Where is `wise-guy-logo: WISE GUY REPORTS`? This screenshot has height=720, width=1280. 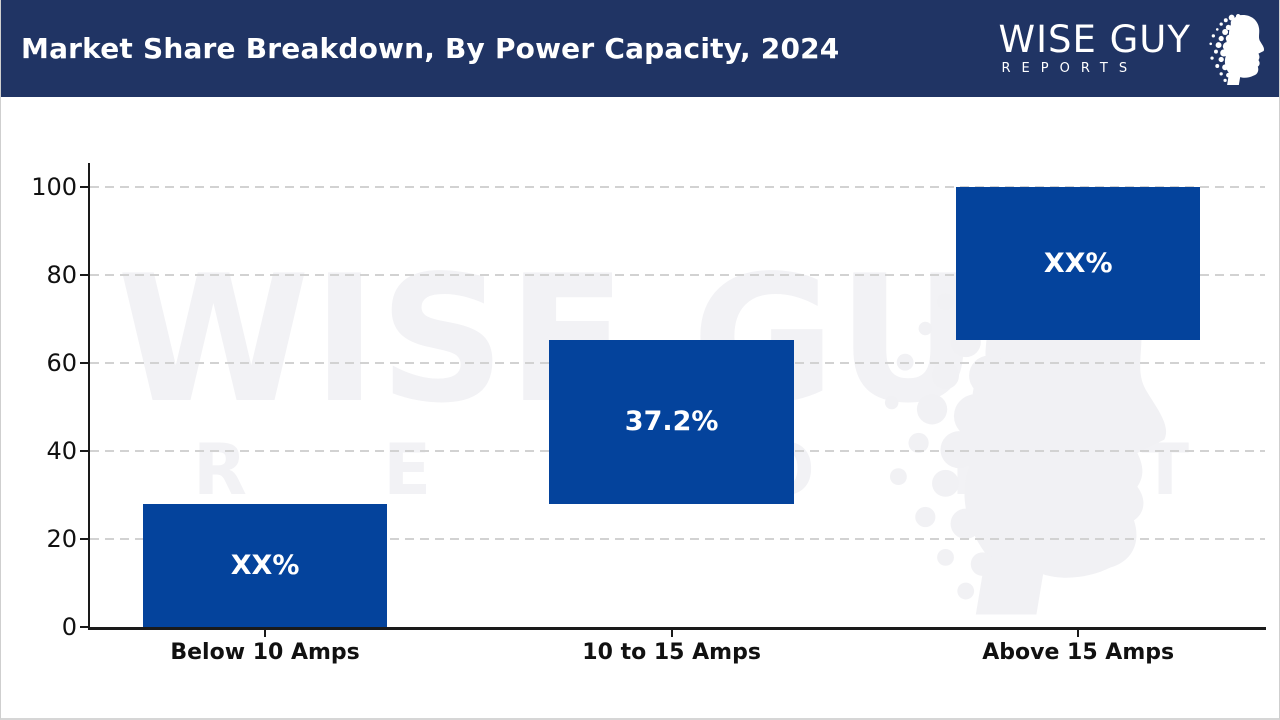
wise-guy-logo: WISE GUY REPORTS is located at coordinates (1132, 49).